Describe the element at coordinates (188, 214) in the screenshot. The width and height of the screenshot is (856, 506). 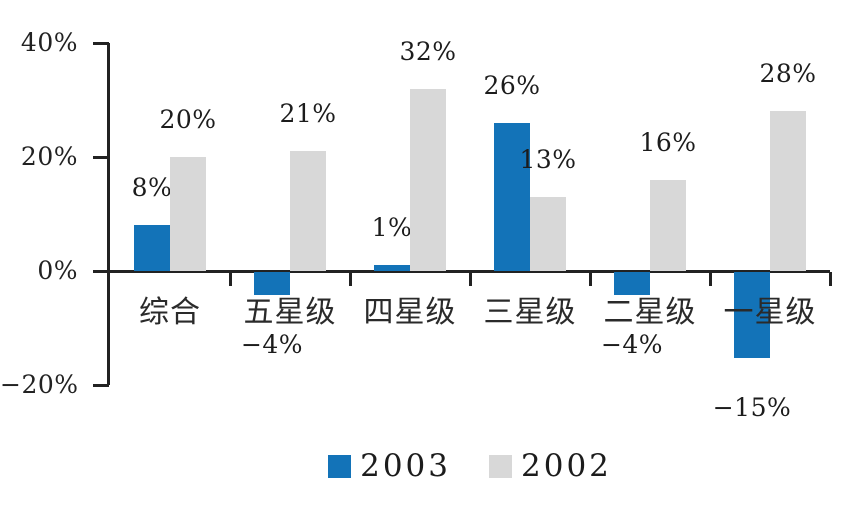
I see `bar-2002-综合` at that location.